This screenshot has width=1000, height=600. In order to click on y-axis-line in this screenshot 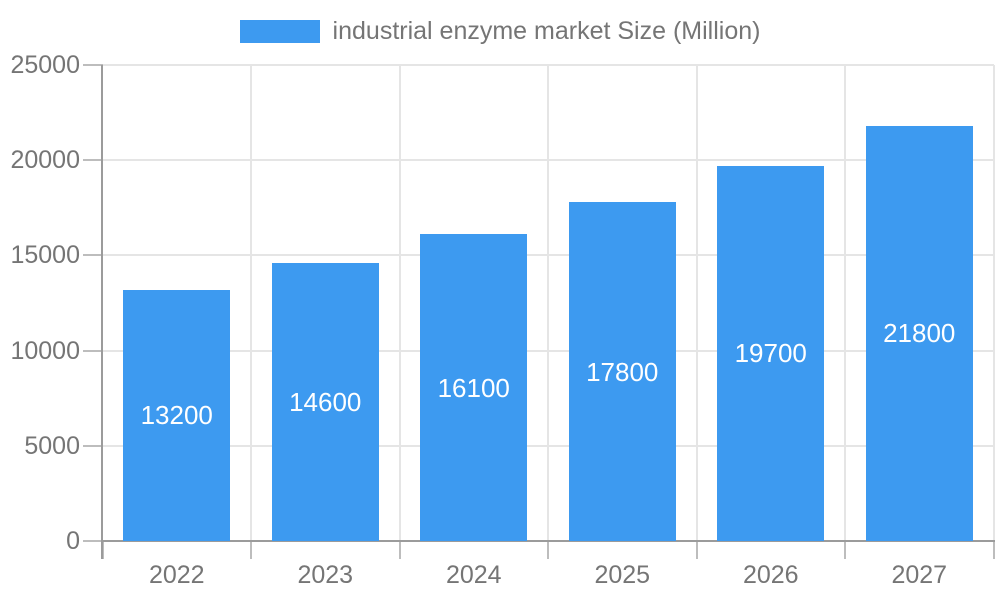, I will do `click(102, 312)`.